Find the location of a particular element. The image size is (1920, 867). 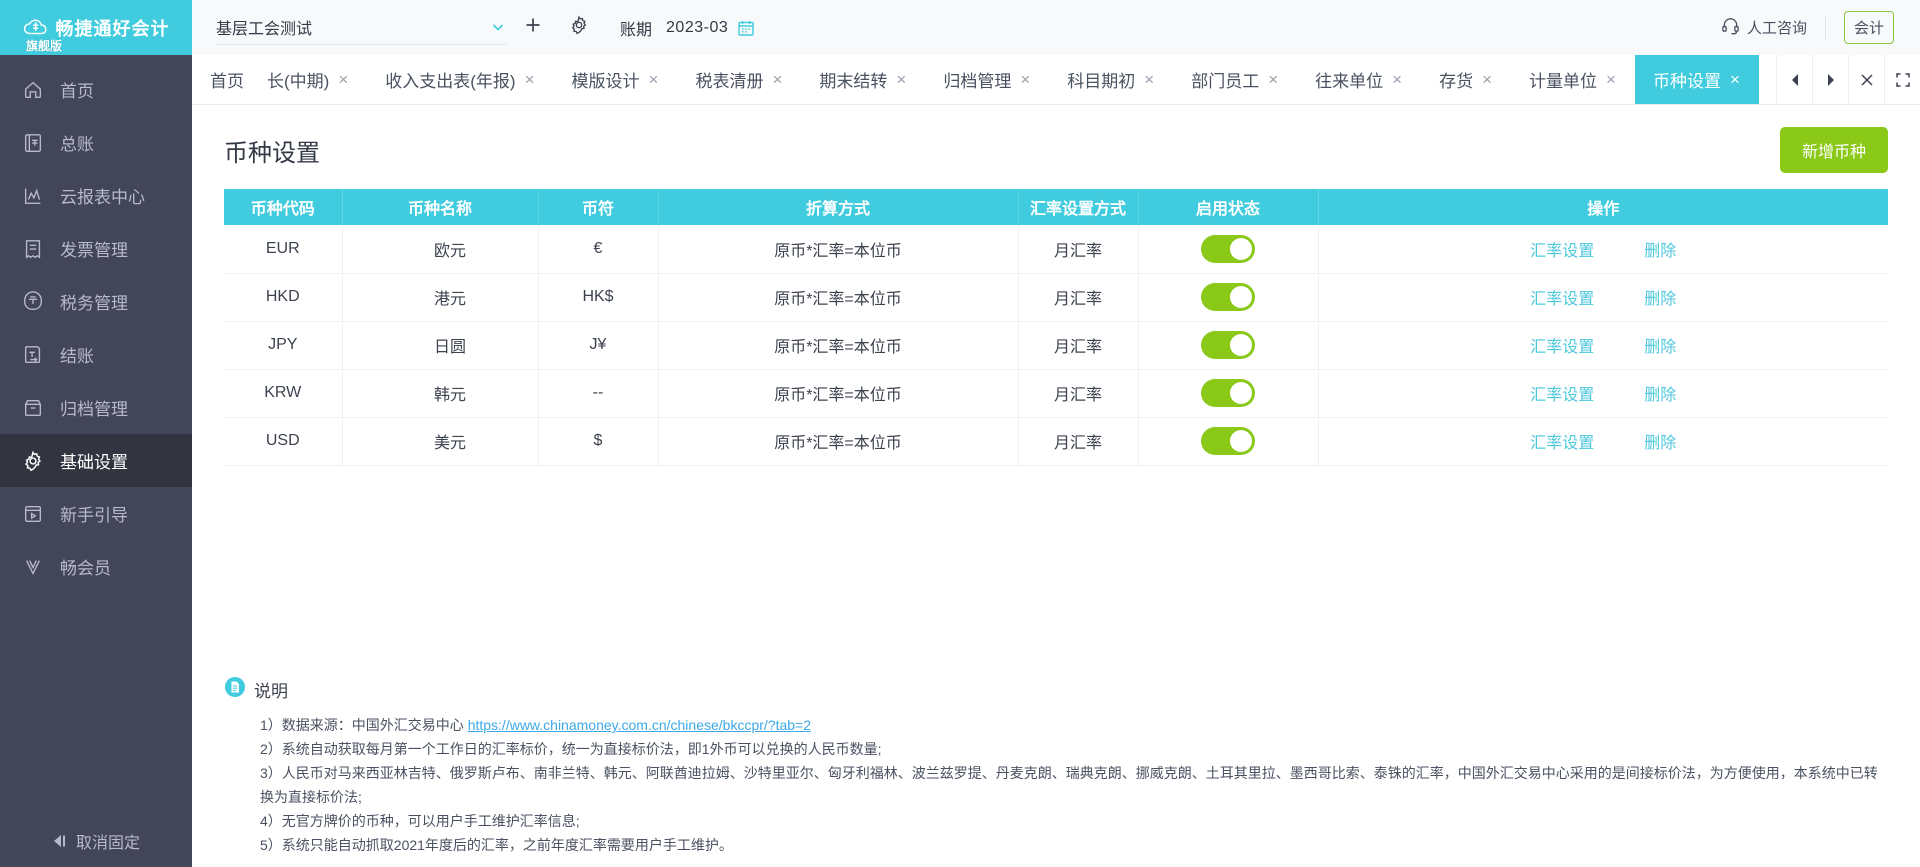

sidebar-item-general-ledger: 总账 is located at coordinates (96, 142).